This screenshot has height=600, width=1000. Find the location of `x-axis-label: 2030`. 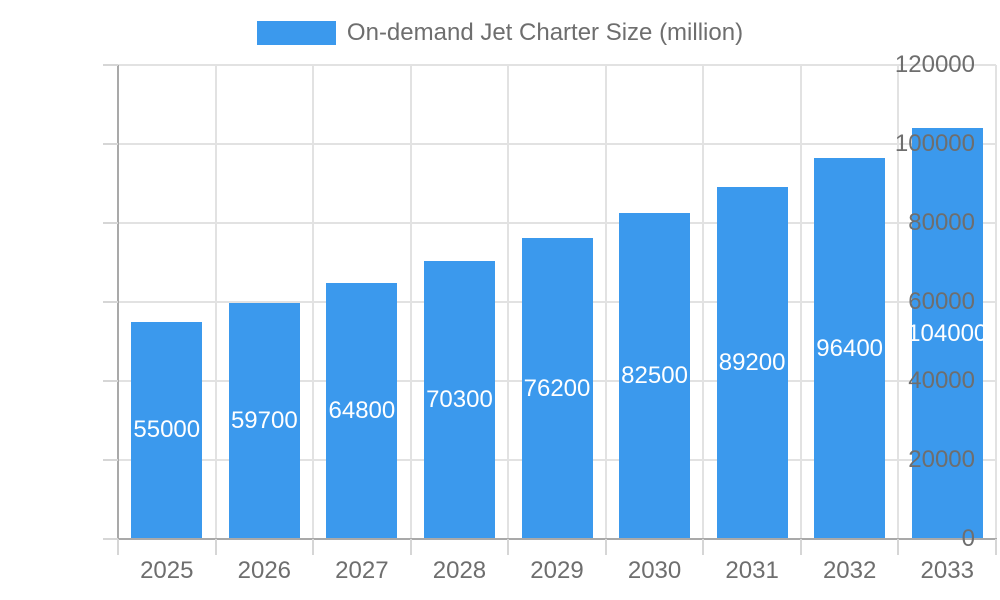

x-axis-label: 2030 is located at coordinates (654, 570).